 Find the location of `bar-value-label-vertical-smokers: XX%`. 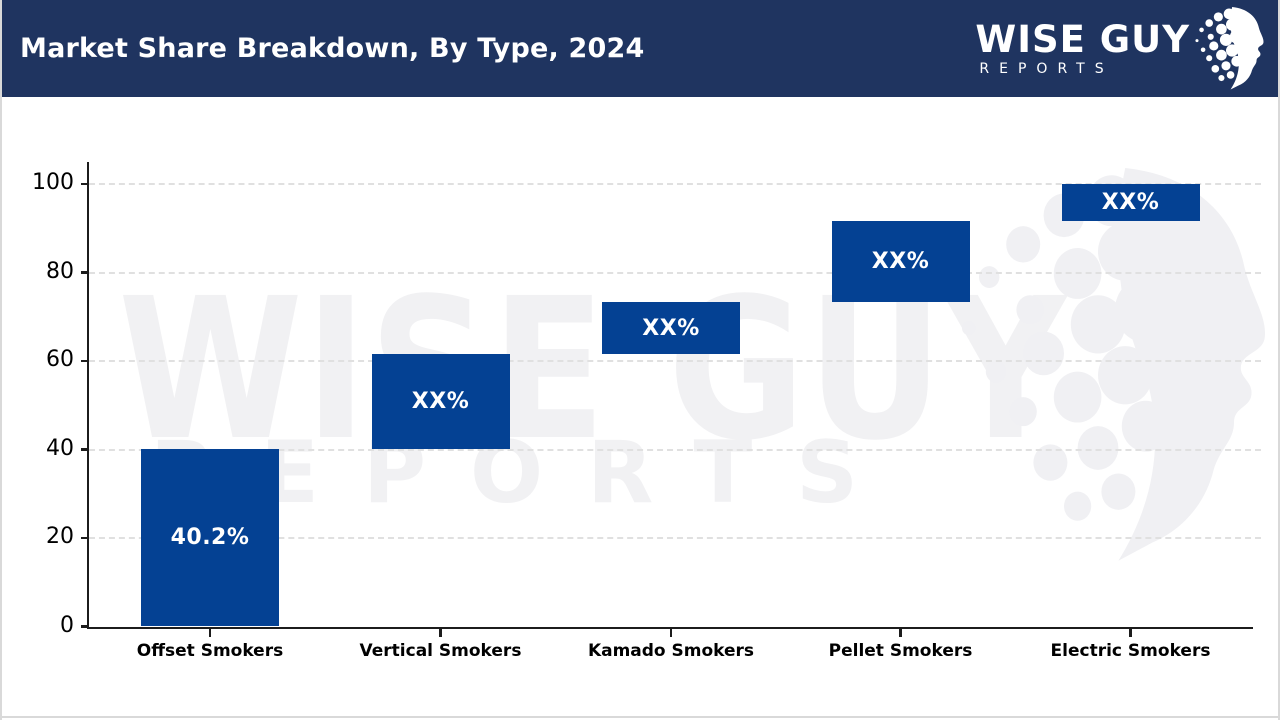

bar-value-label-vertical-smokers: XX% is located at coordinates (440, 401).